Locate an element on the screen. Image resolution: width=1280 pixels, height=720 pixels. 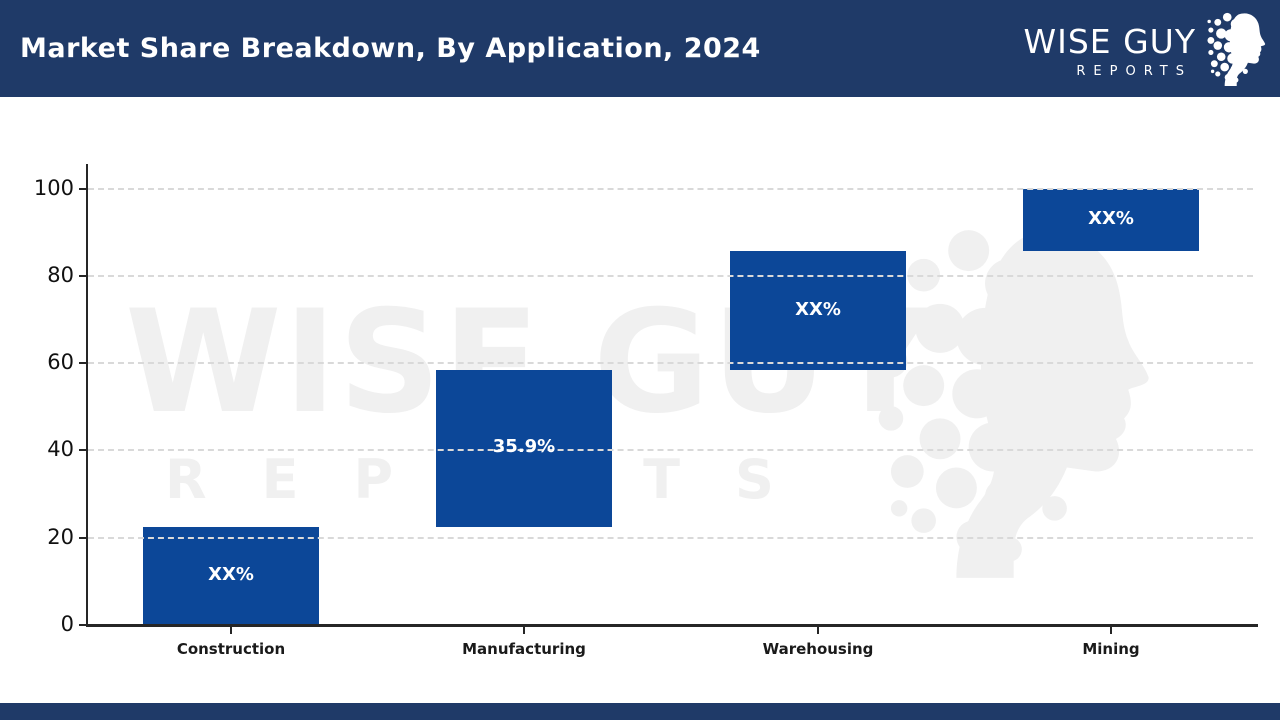
x-axis-line is located at coordinates (672, 625).